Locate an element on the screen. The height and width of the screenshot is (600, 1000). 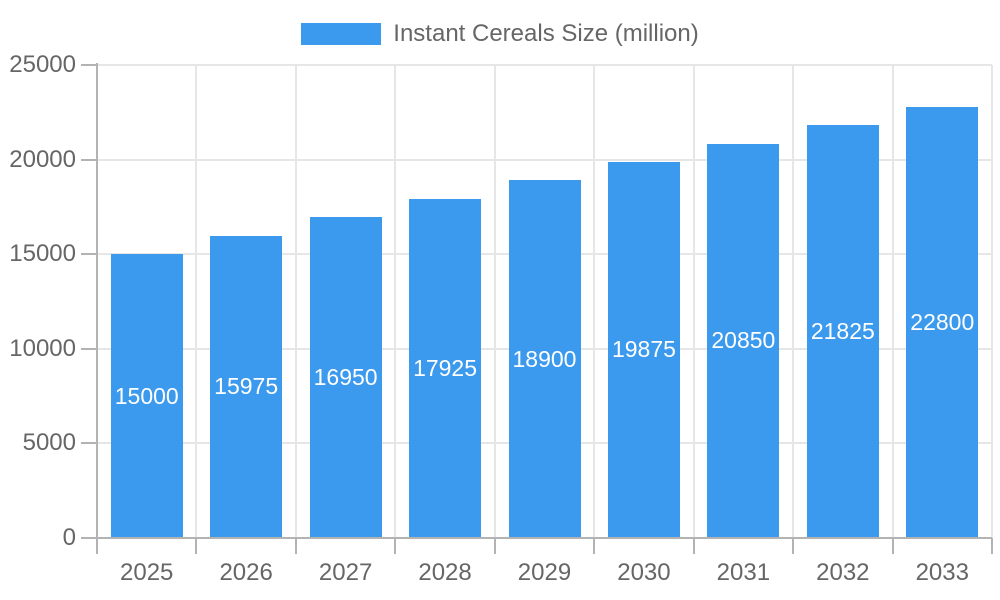
y-axis-label: 20000 is located at coordinates (42, 159).